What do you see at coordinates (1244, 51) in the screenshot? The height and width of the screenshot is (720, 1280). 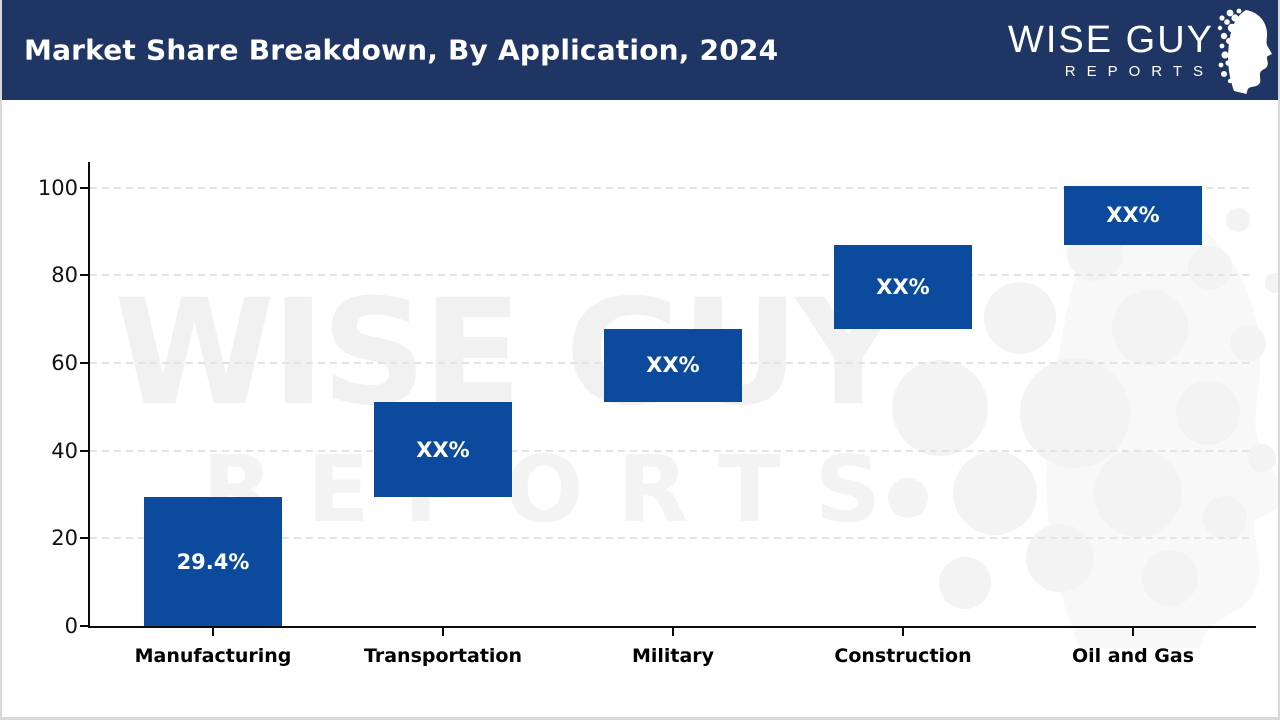 I see `logo-face-icon` at bounding box center [1244, 51].